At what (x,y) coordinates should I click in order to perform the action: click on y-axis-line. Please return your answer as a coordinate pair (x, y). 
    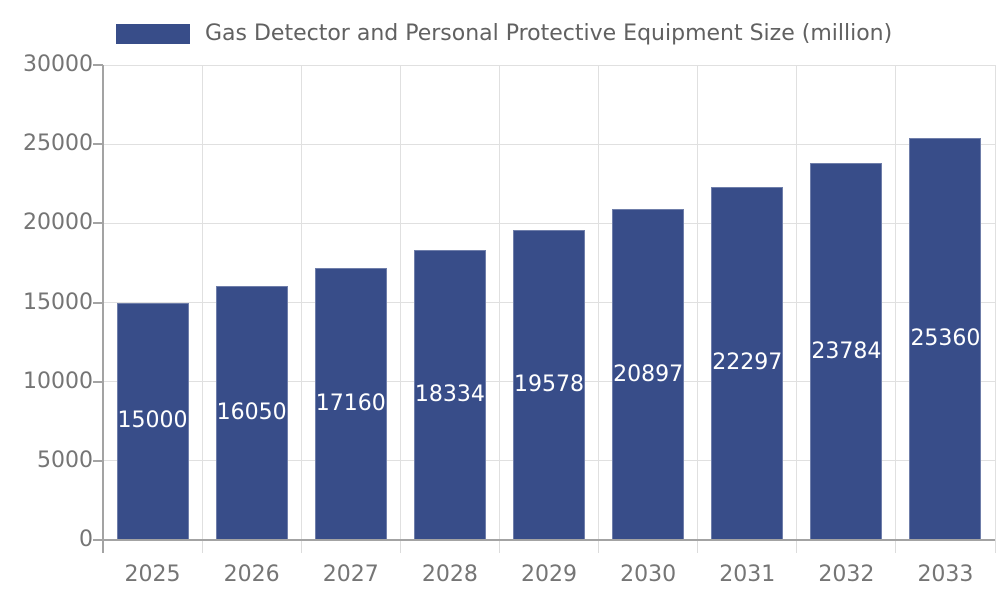
    Looking at the image, I should click on (103, 309).